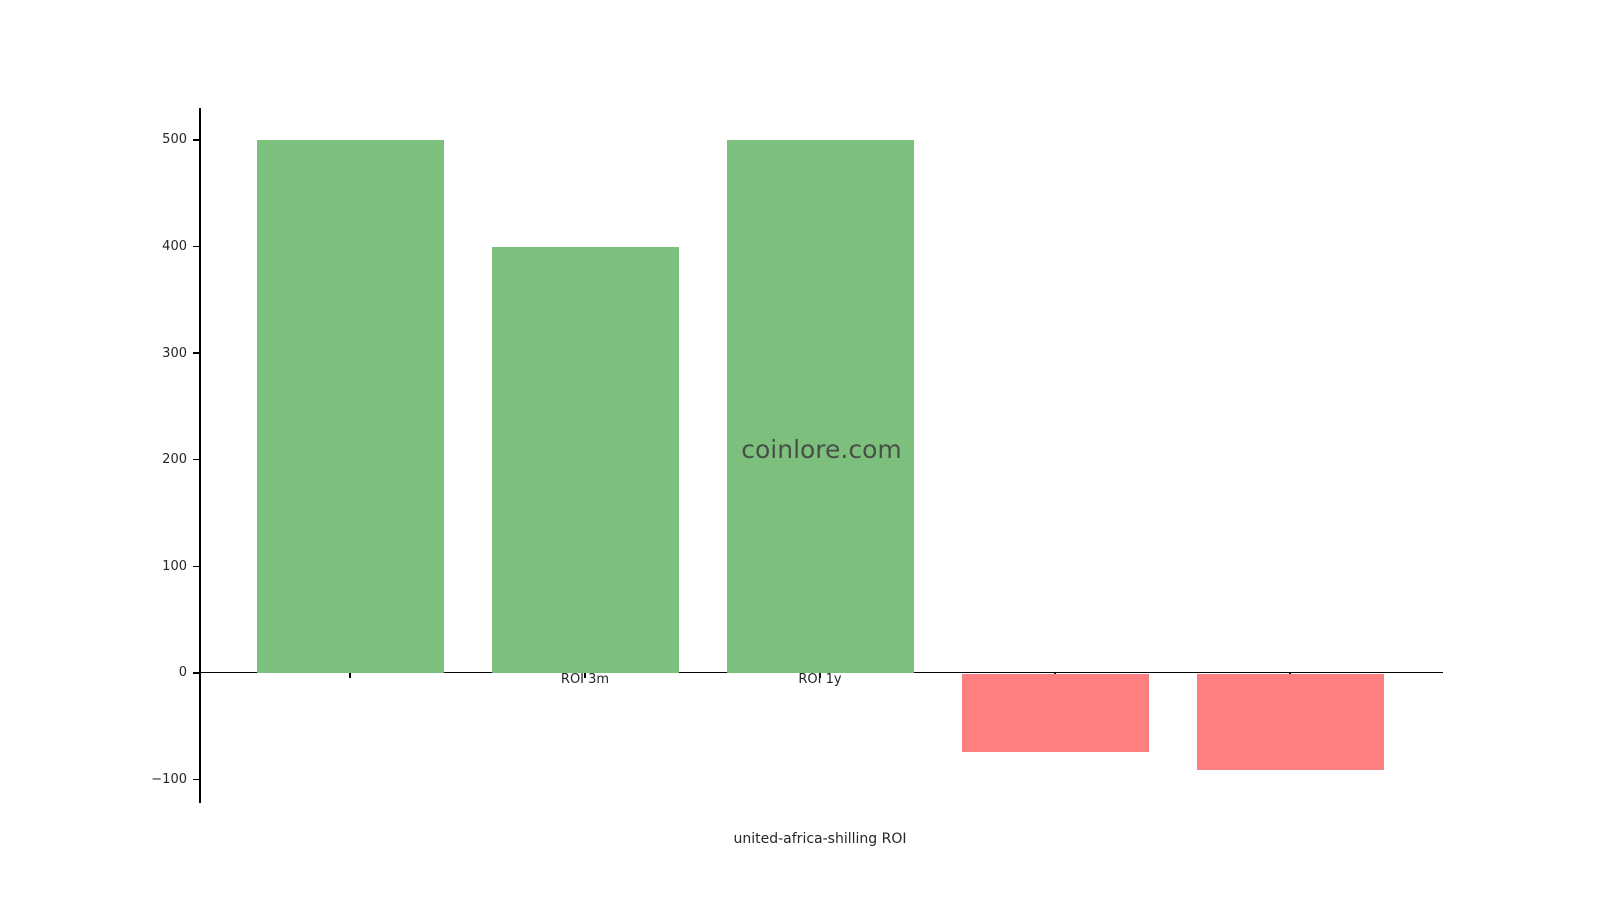 This screenshot has height=900, width=1600. What do you see at coordinates (174, 140) in the screenshot?
I see `y-tick-label: 500` at bounding box center [174, 140].